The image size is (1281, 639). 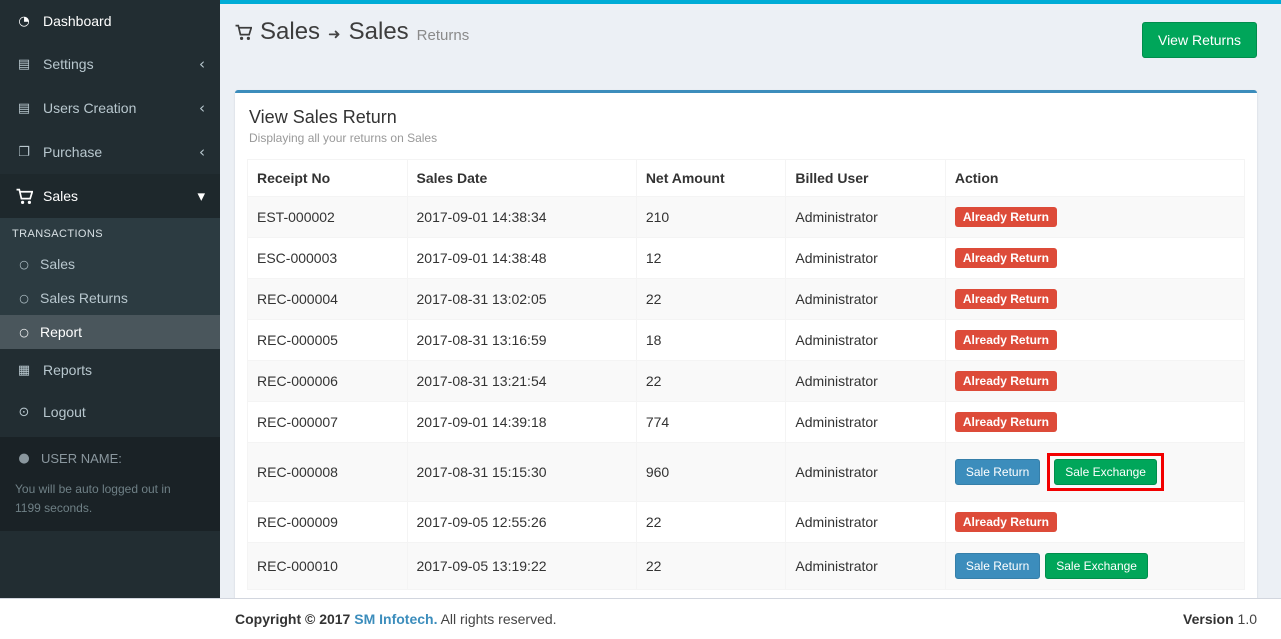 I want to click on cell-sales-date: 2017-09-01 14:38:34, so click(x=521, y=217).